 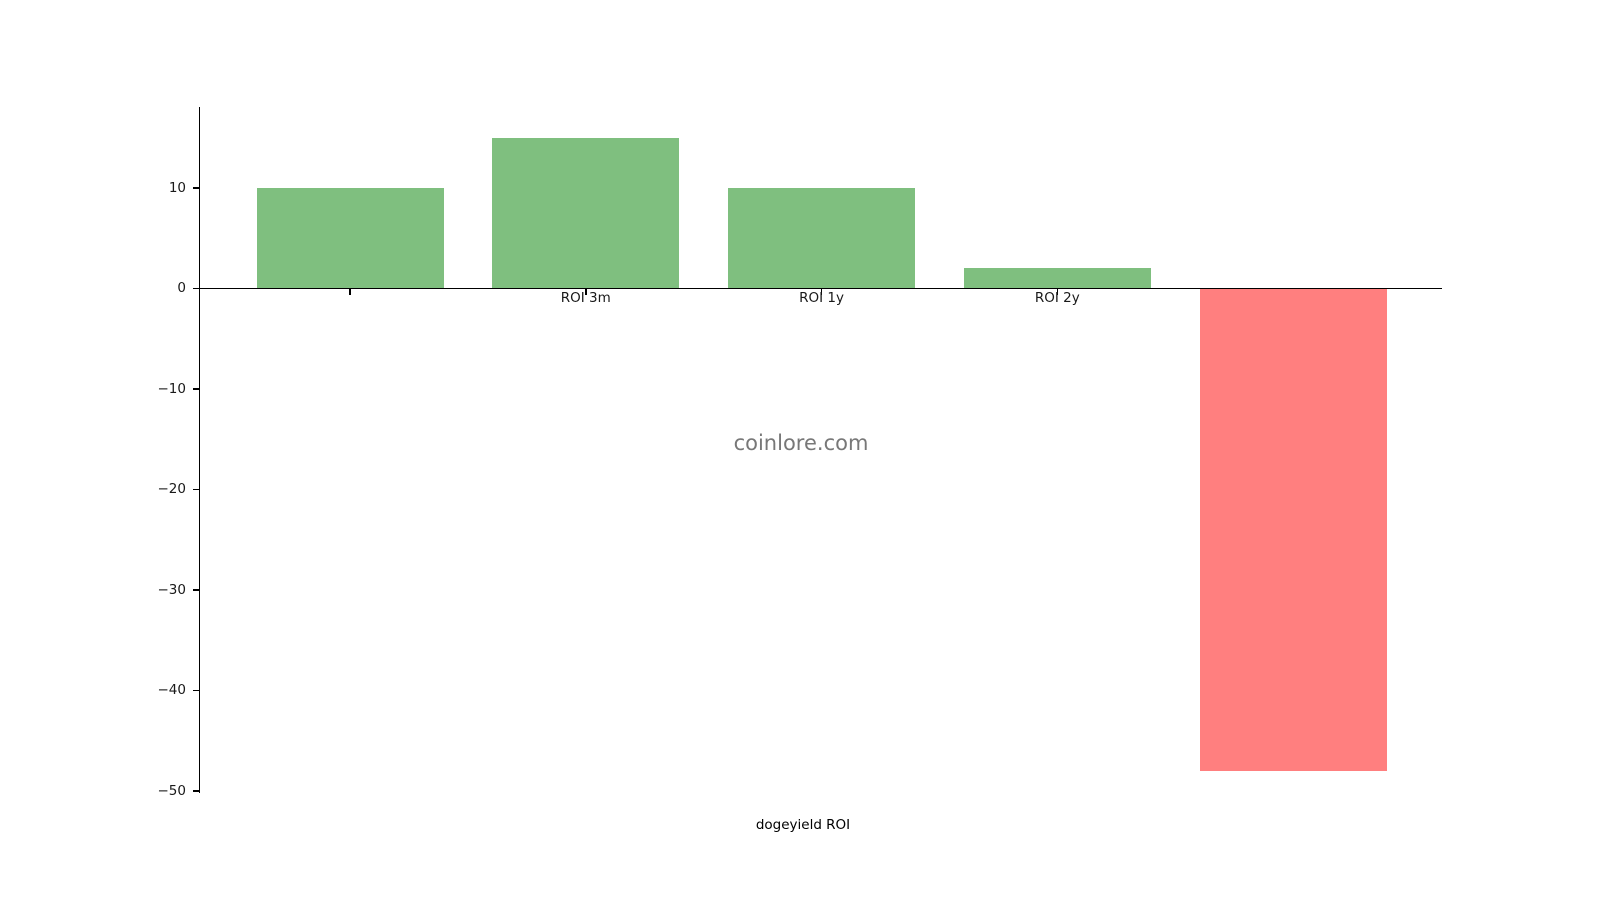 What do you see at coordinates (585, 297) in the screenshot?
I see `x-tick-label: ROI 3m` at bounding box center [585, 297].